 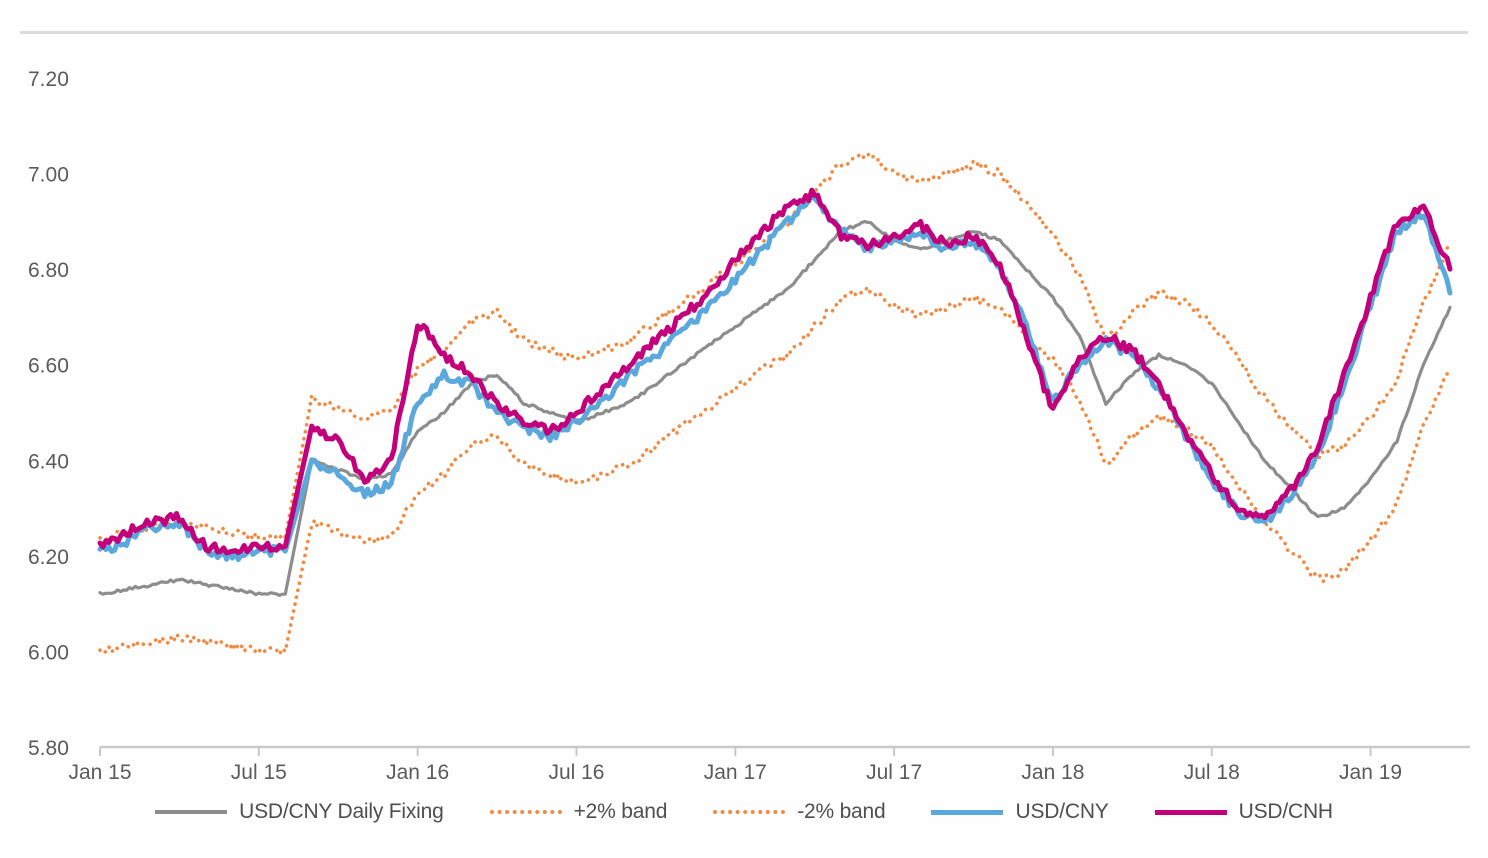 I want to click on legend-item: +2% band, so click(x=578, y=812).